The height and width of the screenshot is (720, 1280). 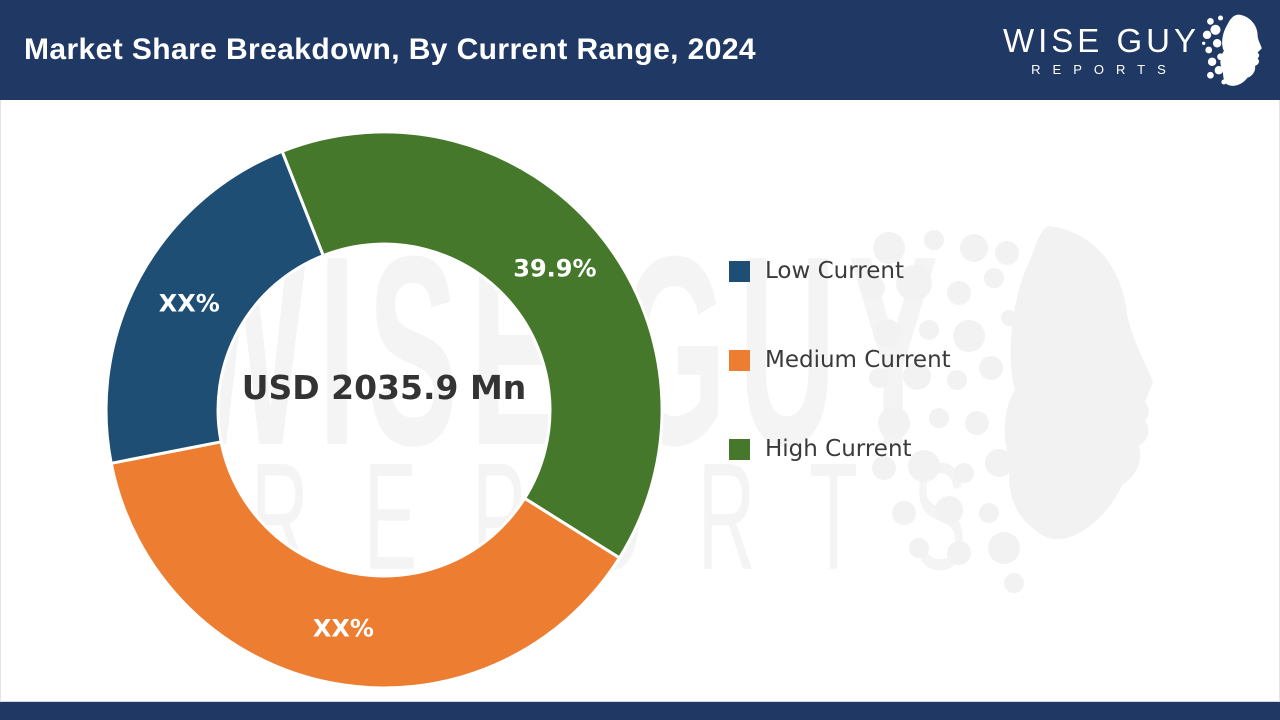 What do you see at coordinates (1101, 40) in the screenshot?
I see `logo-wordmark: WISE GUY` at bounding box center [1101, 40].